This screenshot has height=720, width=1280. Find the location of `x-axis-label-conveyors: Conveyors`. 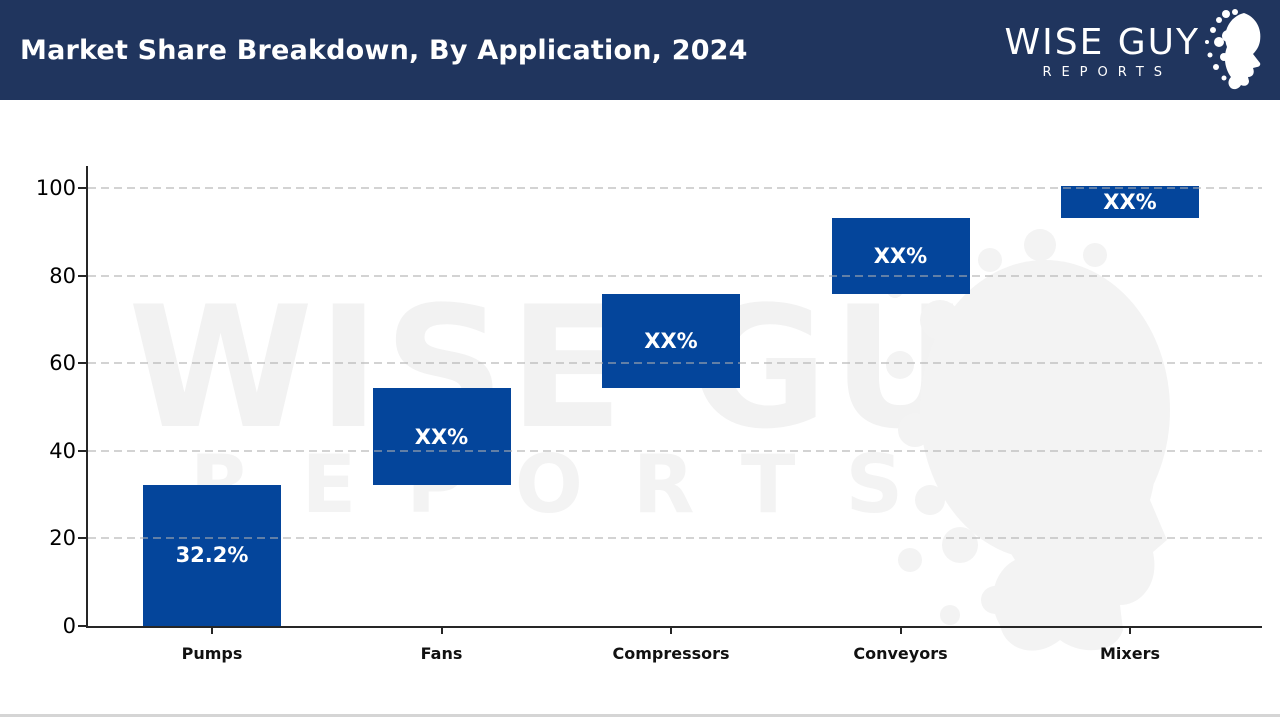

x-axis-label-conveyors: Conveyors is located at coordinates (900, 653).